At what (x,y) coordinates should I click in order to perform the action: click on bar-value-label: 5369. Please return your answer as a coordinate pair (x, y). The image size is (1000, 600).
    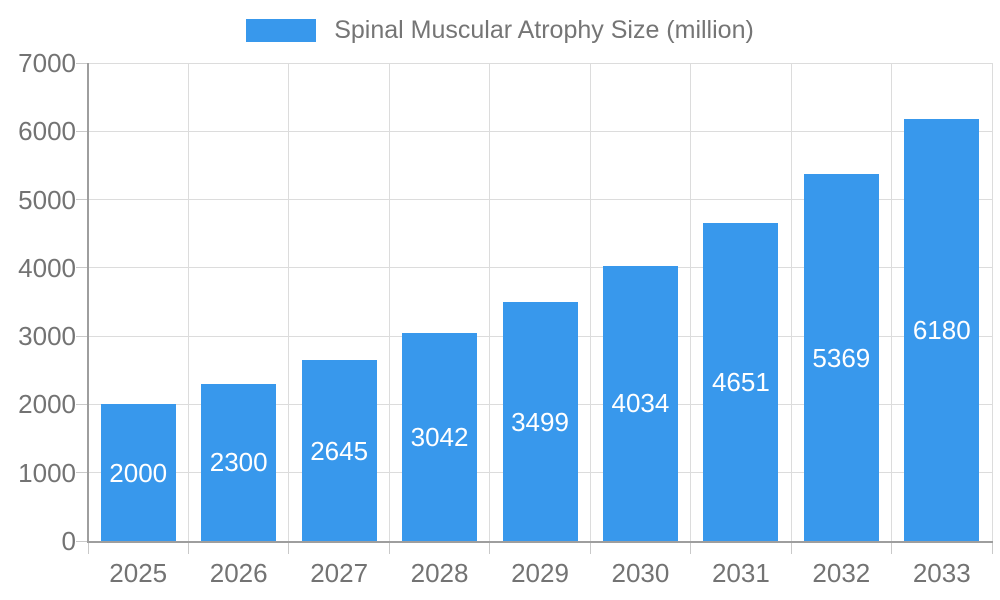
    Looking at the image, I should click on (841, 357).